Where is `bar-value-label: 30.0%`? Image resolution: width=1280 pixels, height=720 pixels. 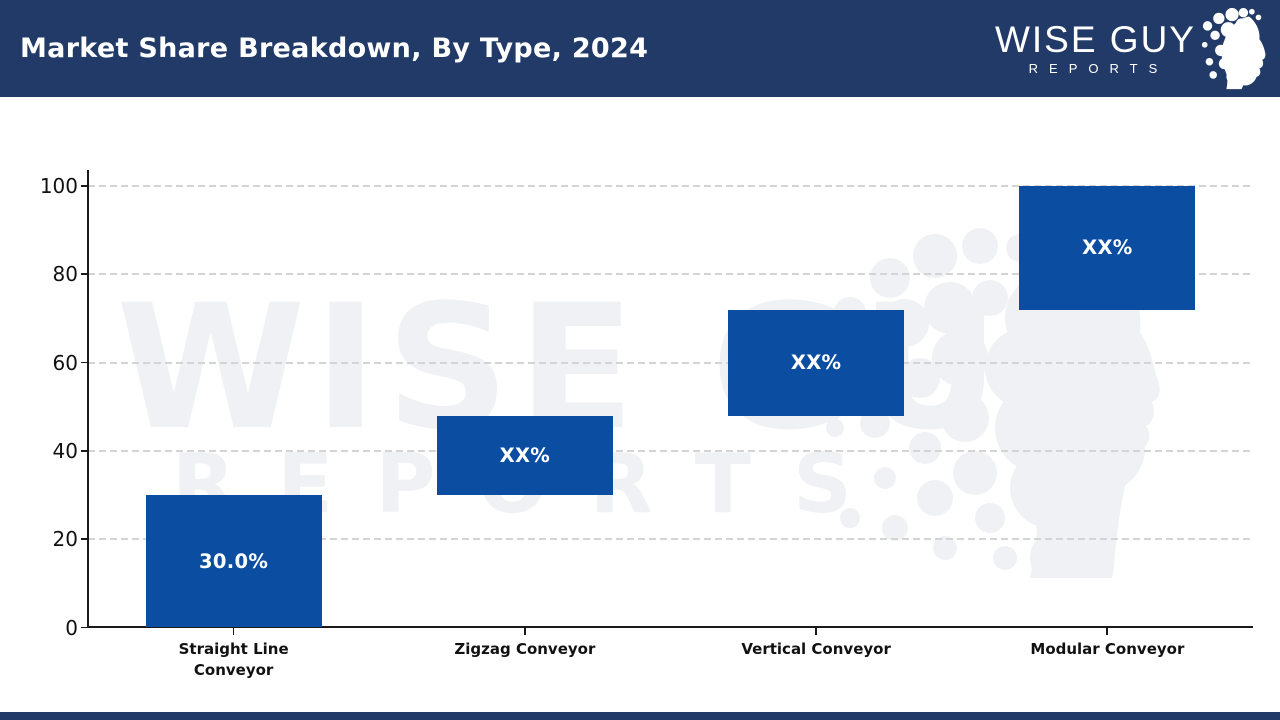
bar-value-label: 30.0% is located at coordinates (234, 561).